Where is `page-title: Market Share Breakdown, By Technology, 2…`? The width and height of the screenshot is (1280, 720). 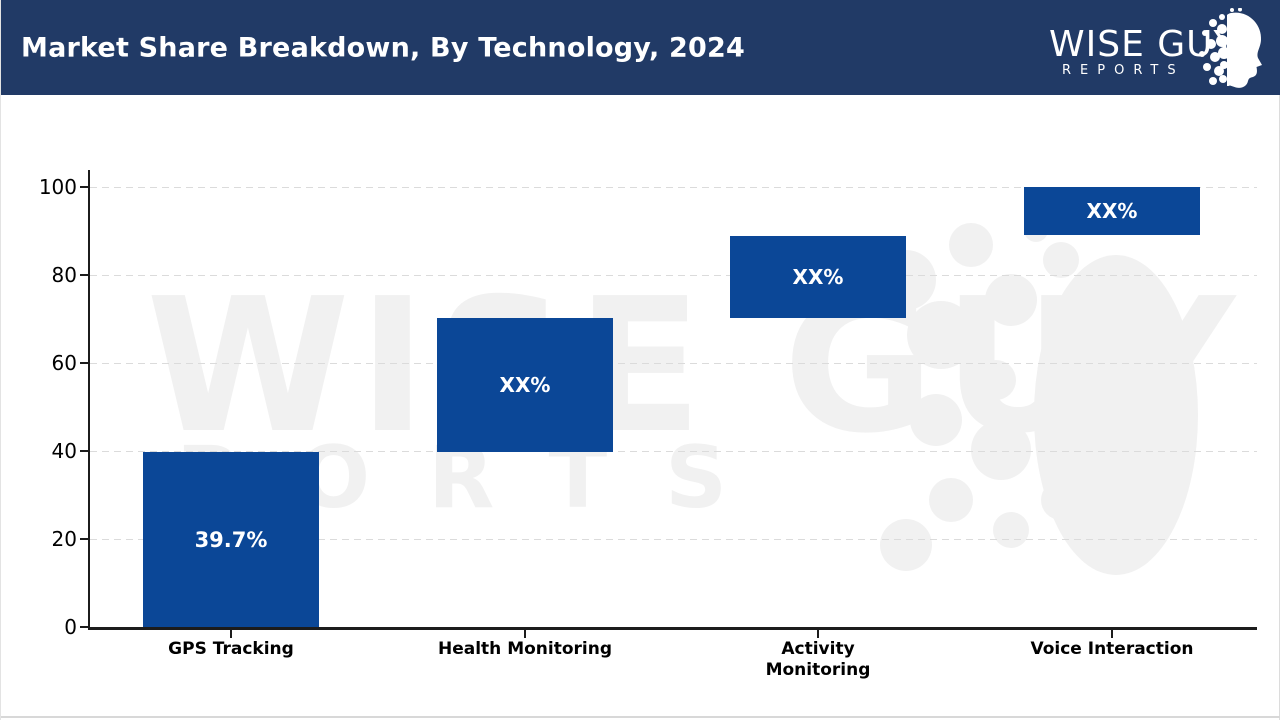
page-title: Market Share Breakdown, By Technology, 2… is located at coordinates (383, 47).